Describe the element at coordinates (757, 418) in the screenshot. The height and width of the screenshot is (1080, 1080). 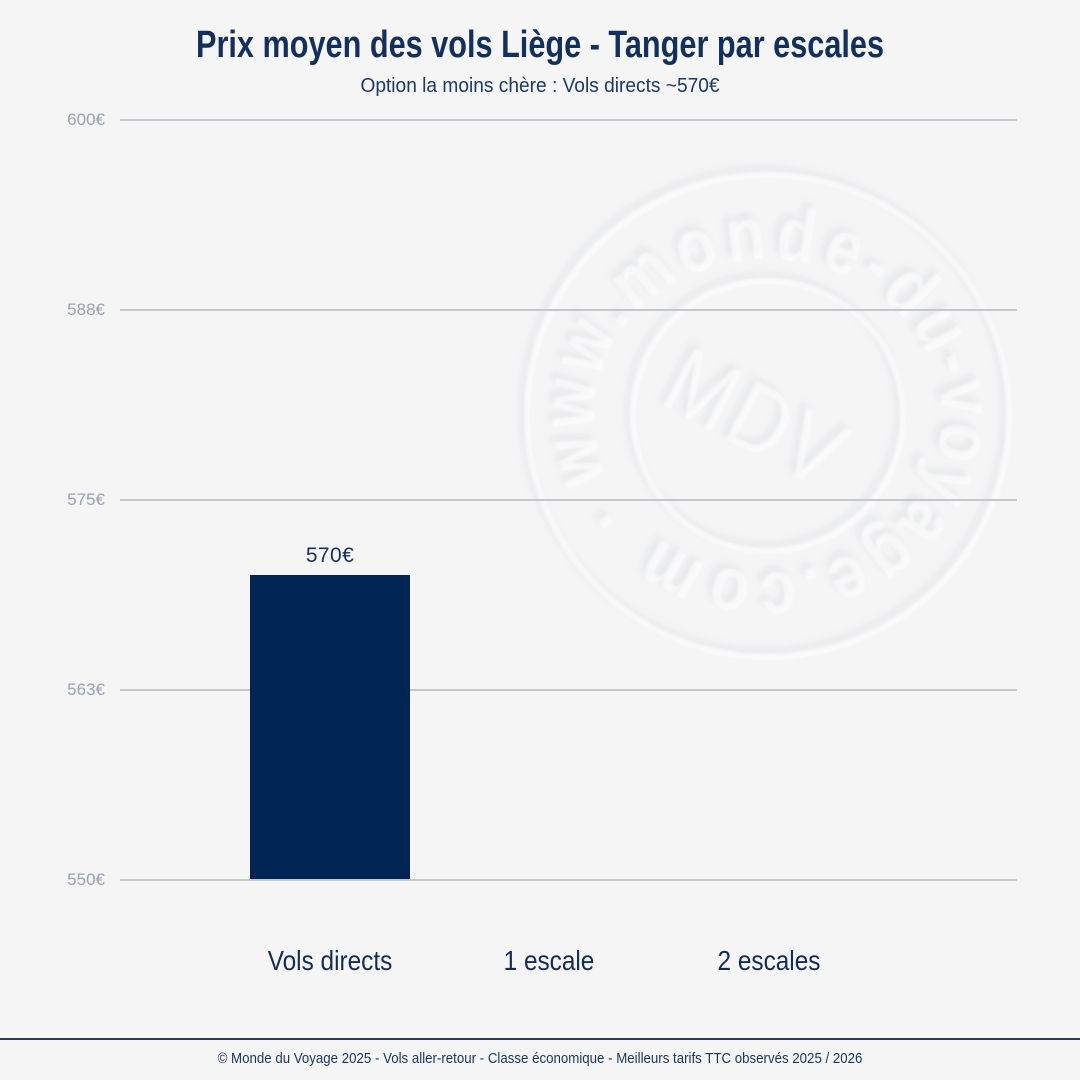
I see `svg-text: MDV` at that location.